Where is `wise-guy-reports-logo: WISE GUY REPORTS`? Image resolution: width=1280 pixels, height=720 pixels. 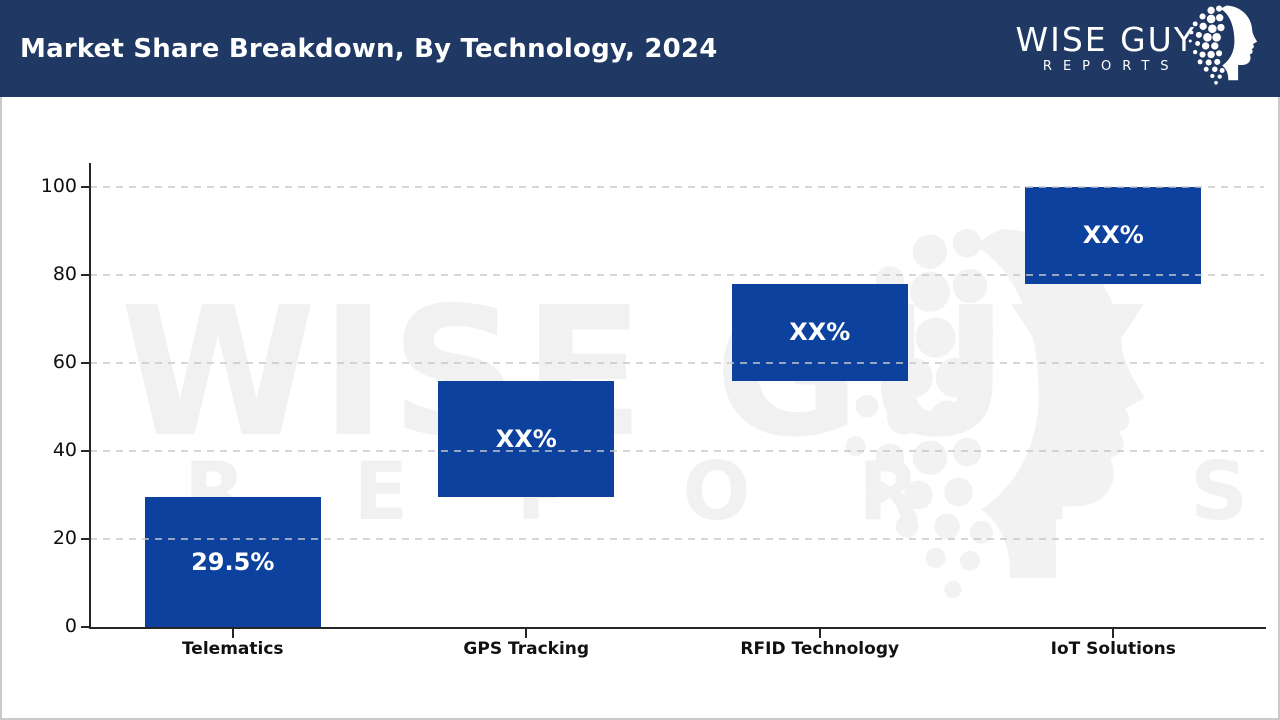 wise-guy-reports-logo: WISE GUY REPORTS is located at coordinates (1140, 49).